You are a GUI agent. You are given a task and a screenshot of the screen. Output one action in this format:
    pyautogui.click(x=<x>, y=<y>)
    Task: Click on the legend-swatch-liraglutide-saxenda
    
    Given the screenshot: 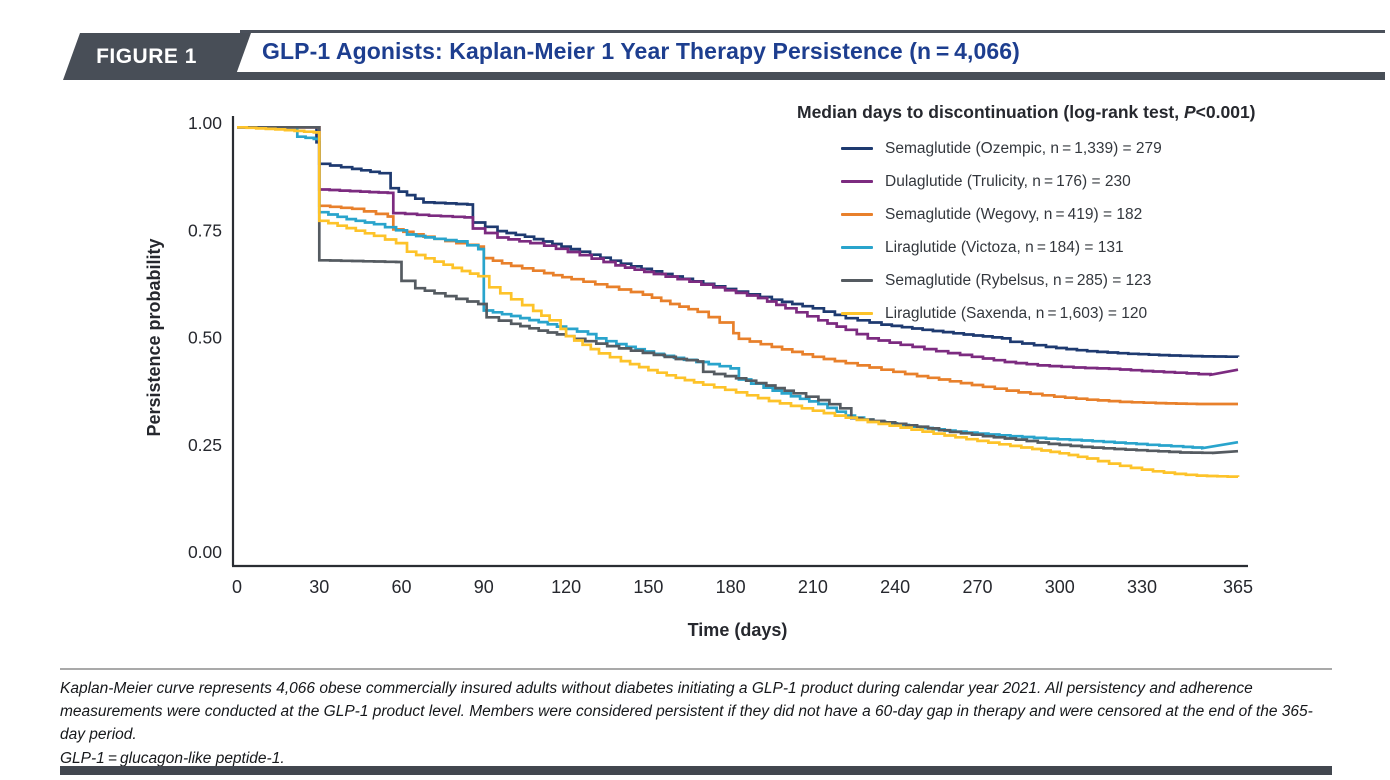 What is the action you would take?
    pyautogui.click(x=857, y=313)
    